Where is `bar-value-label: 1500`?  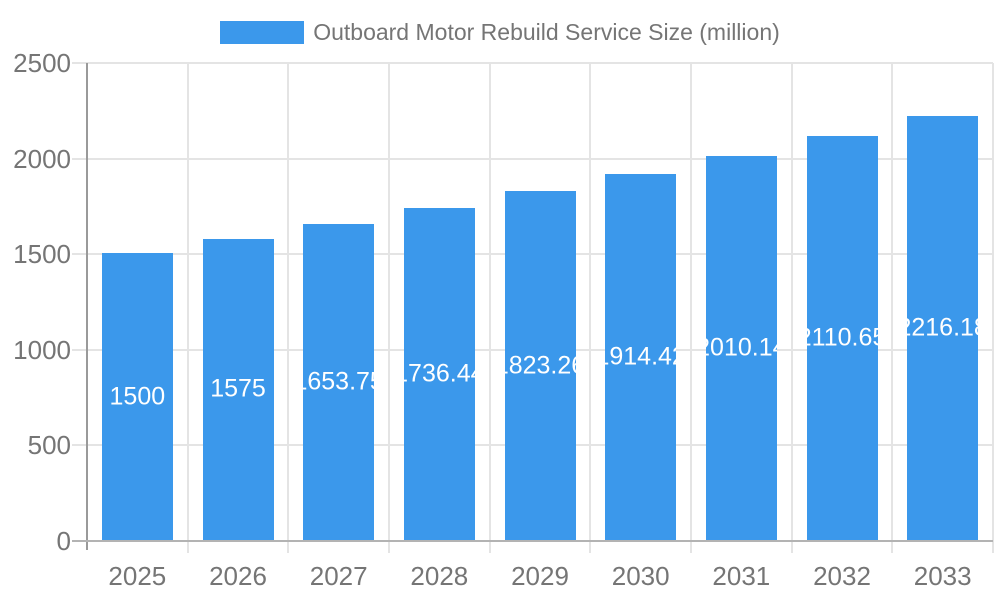 bar-value-label: 1500 is located at coordinates (137, 396).